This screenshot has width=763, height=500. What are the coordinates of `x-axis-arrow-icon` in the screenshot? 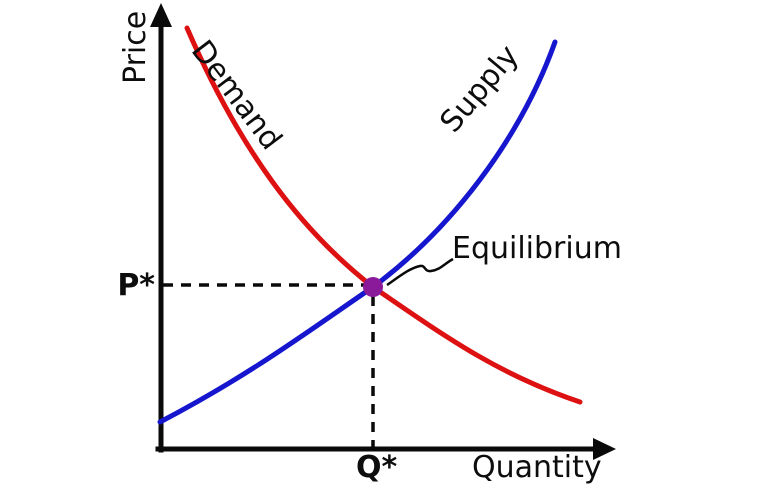 It's located at (604, 449).